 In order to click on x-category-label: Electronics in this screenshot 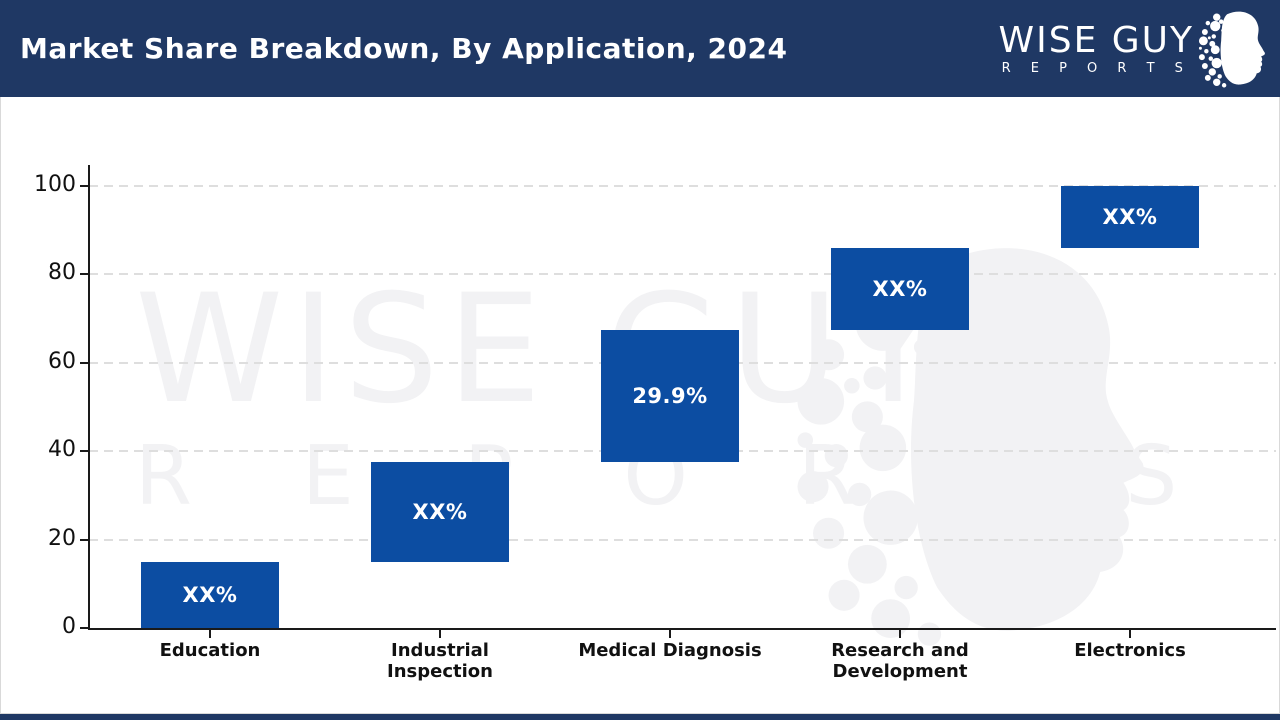, I will do `click(1130, 650)`.